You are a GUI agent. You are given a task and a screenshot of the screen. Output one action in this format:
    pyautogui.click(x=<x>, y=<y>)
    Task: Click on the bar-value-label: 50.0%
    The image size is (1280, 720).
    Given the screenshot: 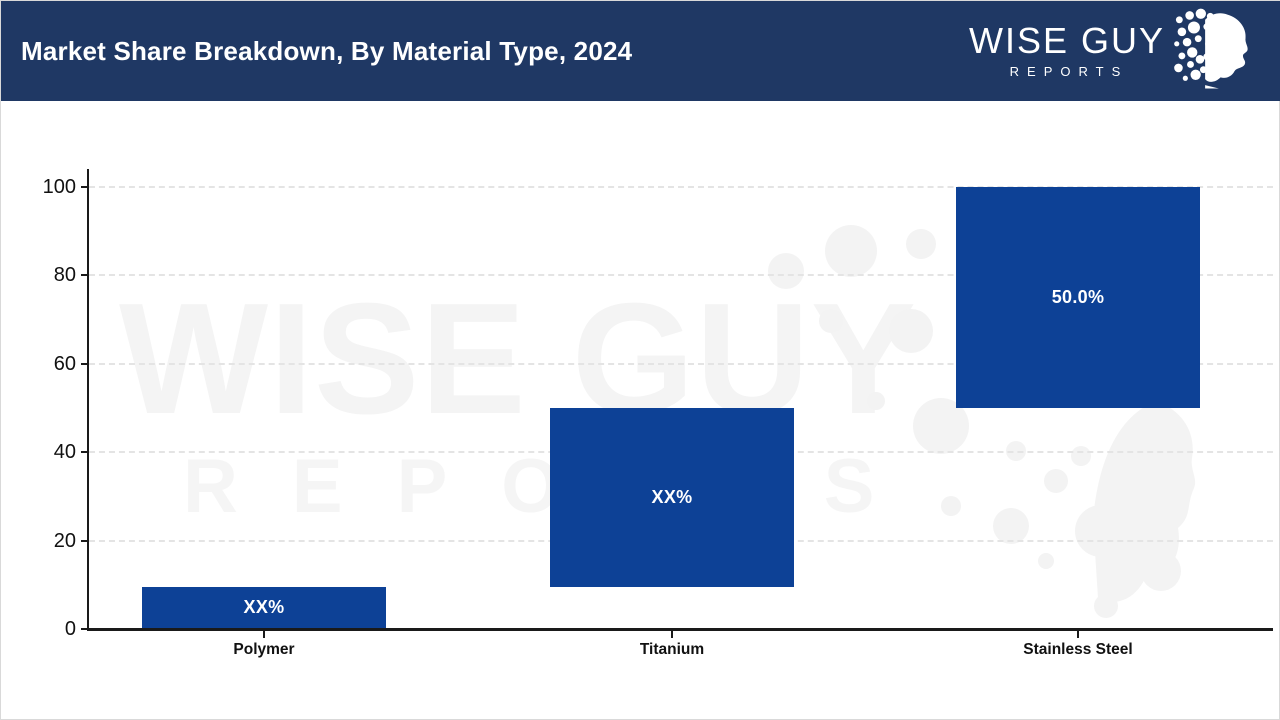 What is the action you would take?
    pyautogui.click(x=1078, y=297)
    